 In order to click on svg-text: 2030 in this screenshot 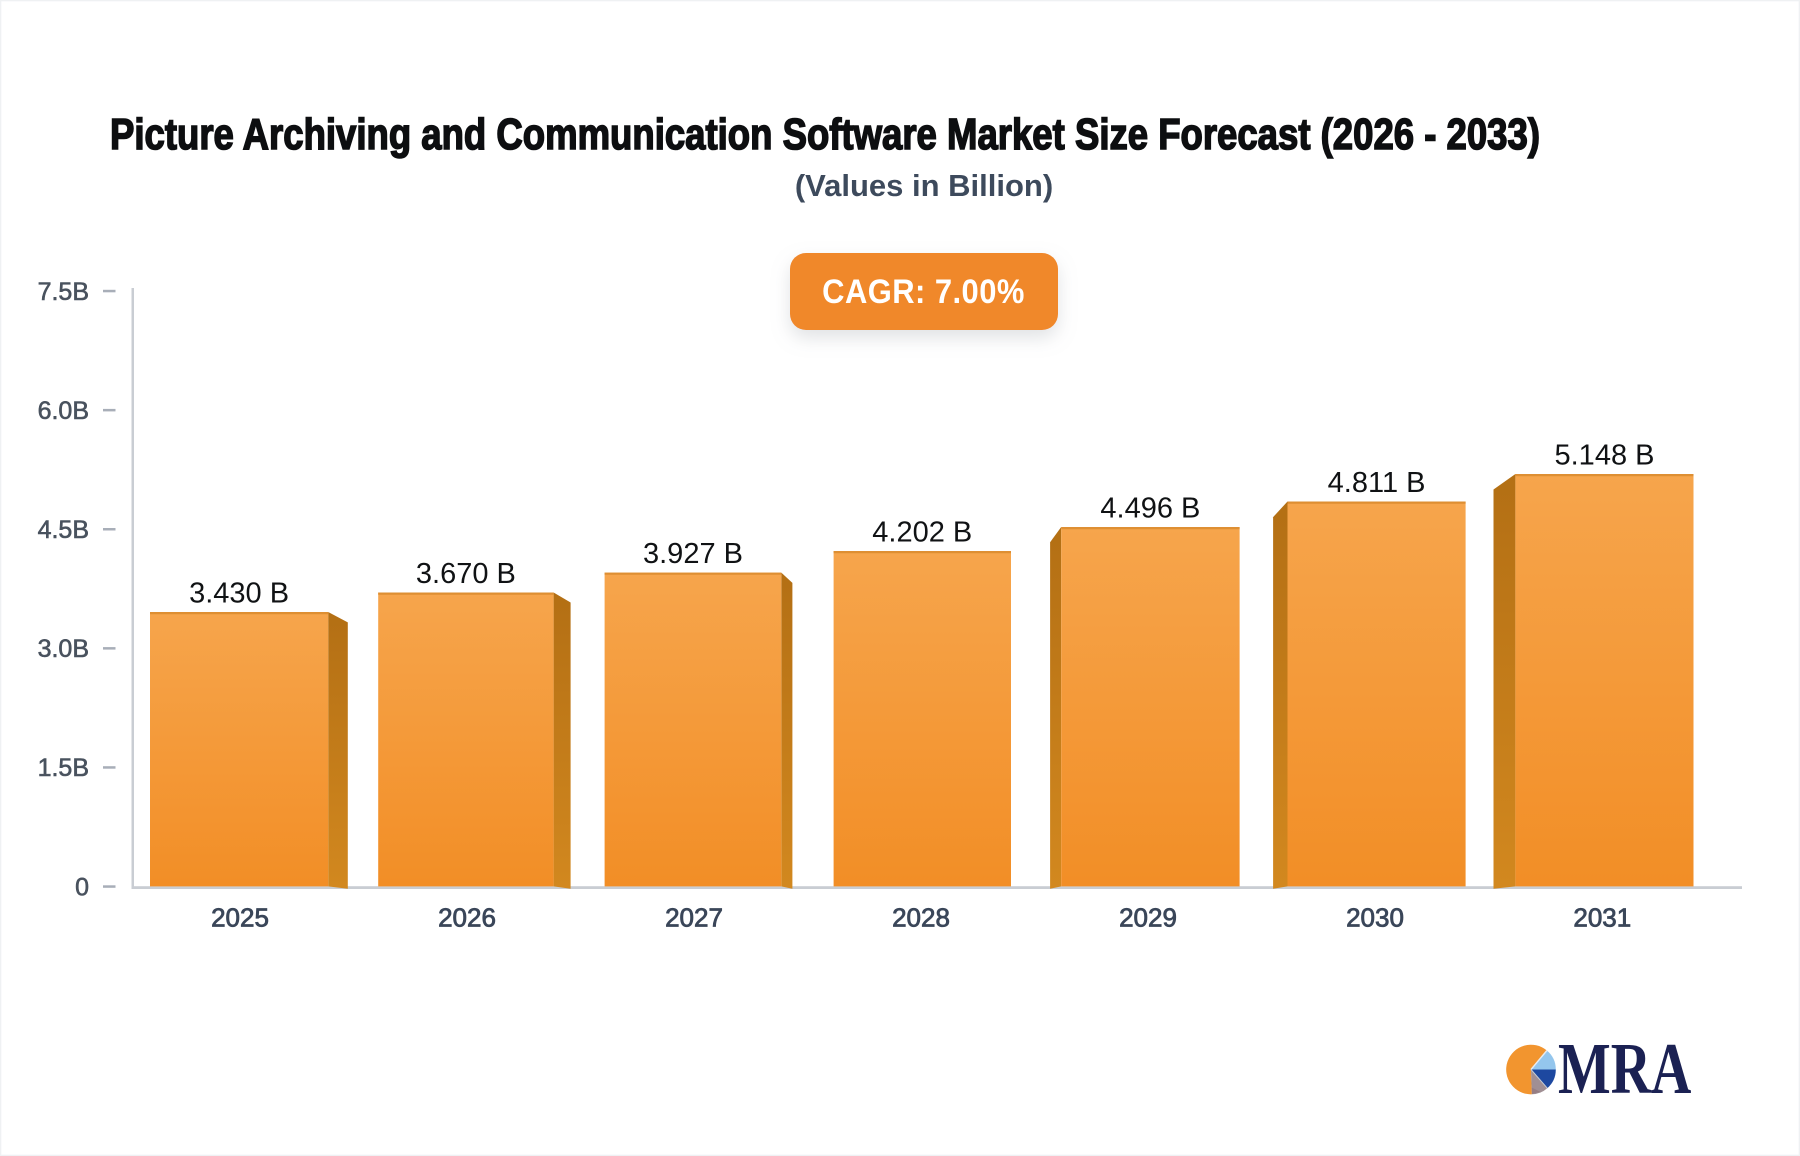, I will do `click(1375, 918)`.